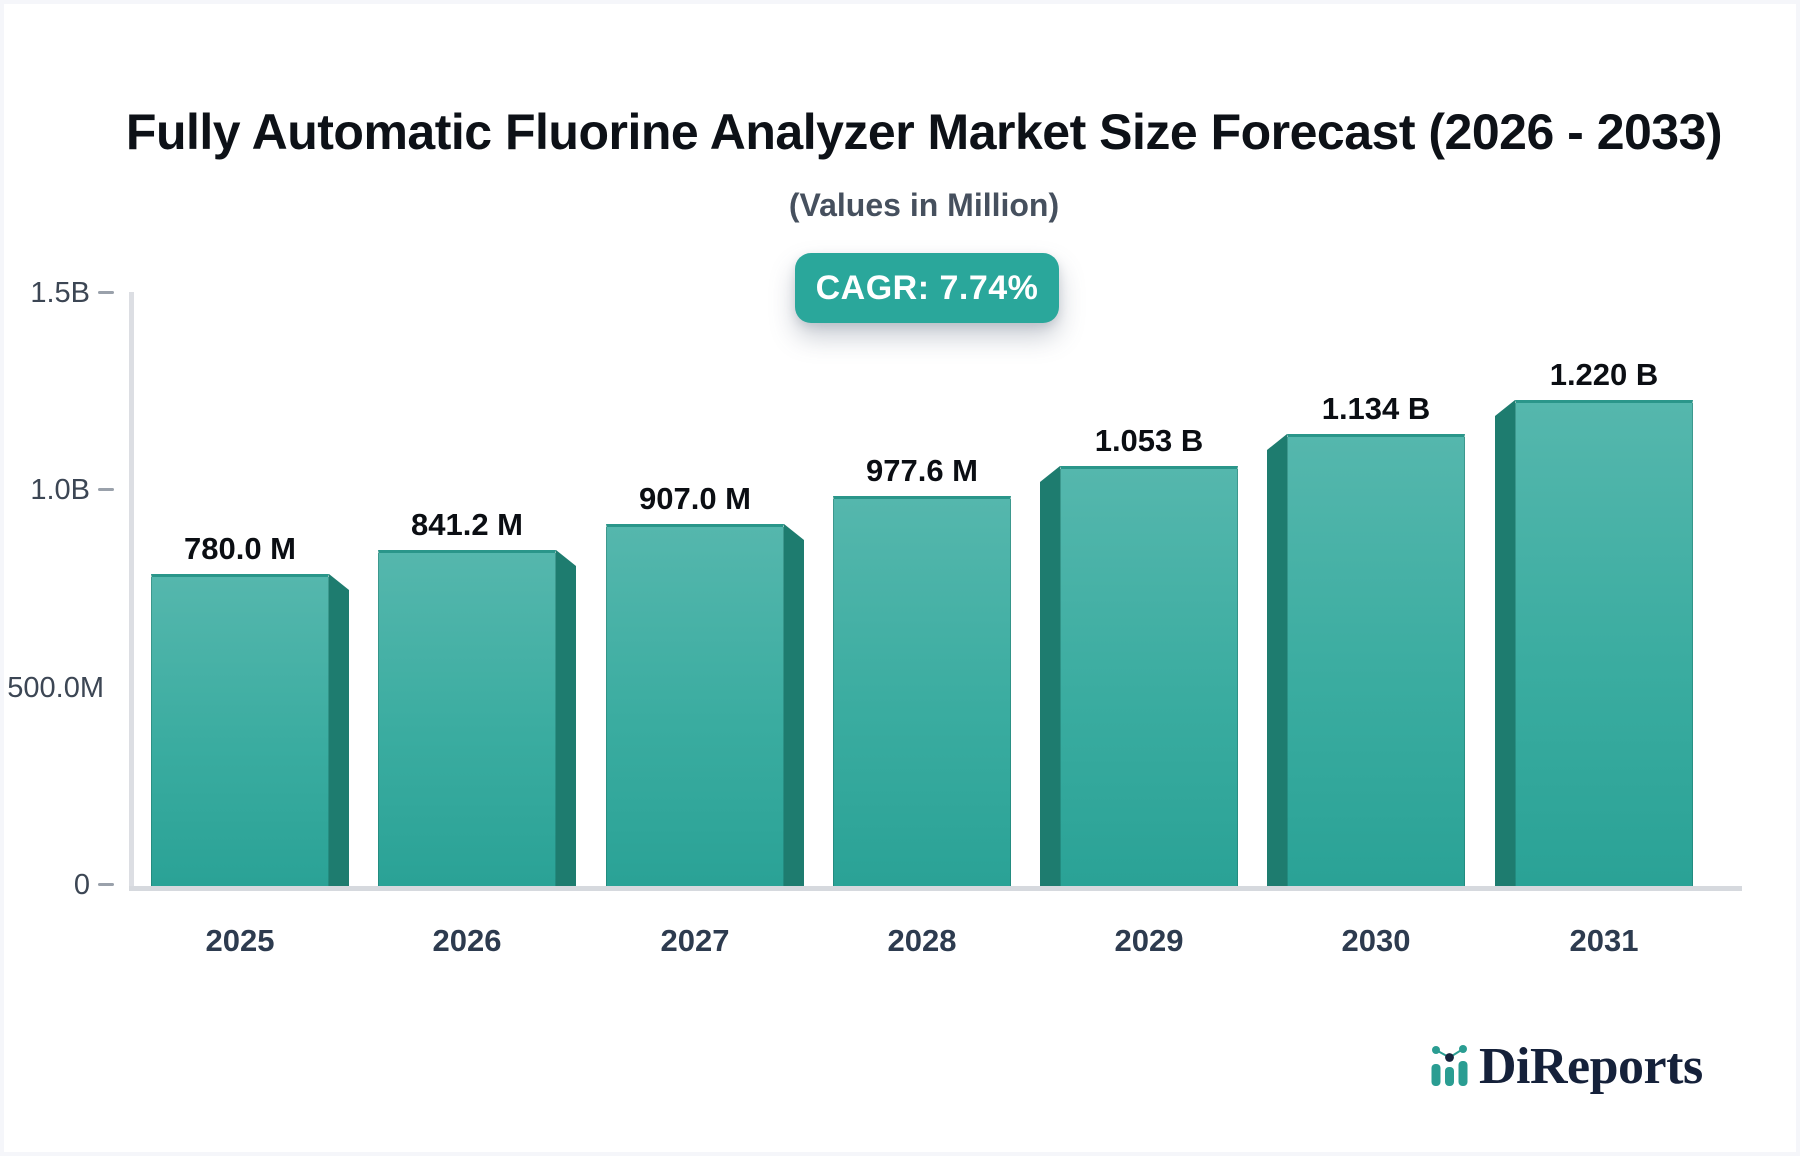 The image size is (1800, 1156). I want to click on y-axis-line, so click(131, 589).